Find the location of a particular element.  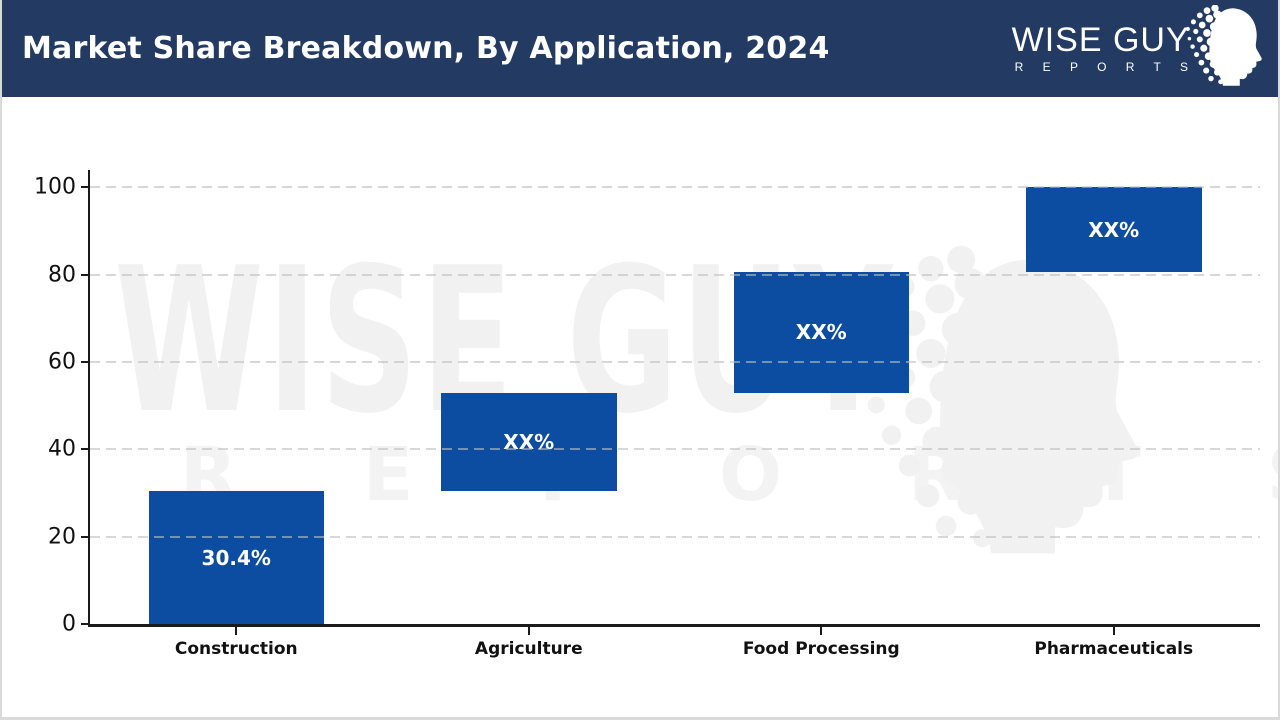

y-tick-label: 80 is located at coordinates (62, 275).